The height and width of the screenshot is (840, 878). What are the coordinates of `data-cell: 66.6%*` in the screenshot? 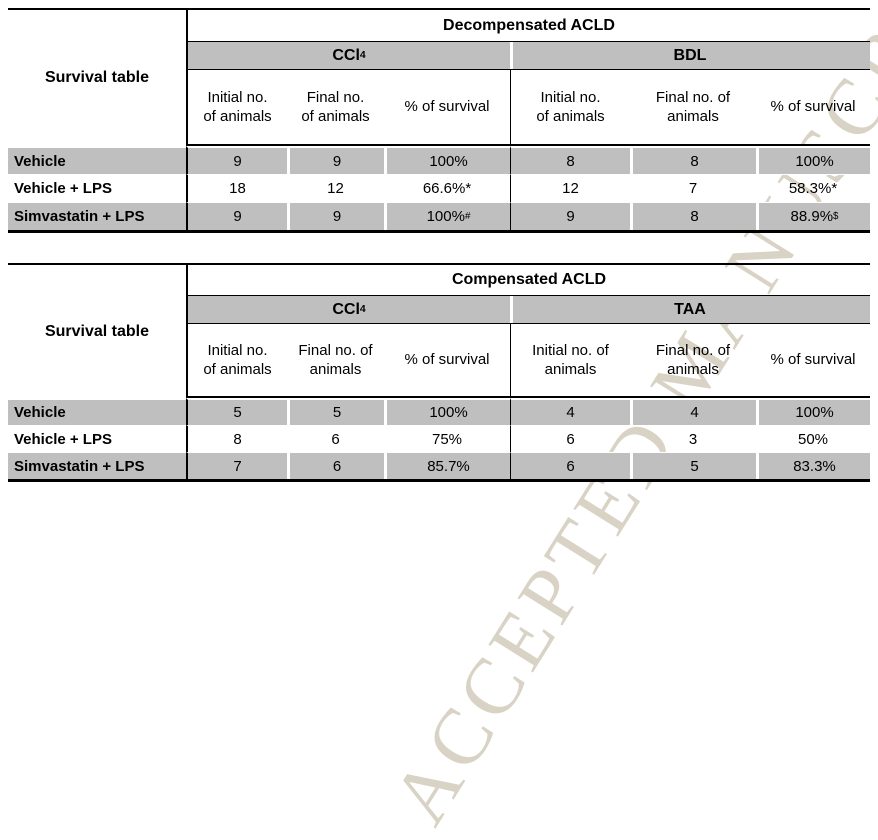 It's located at (447, 188).